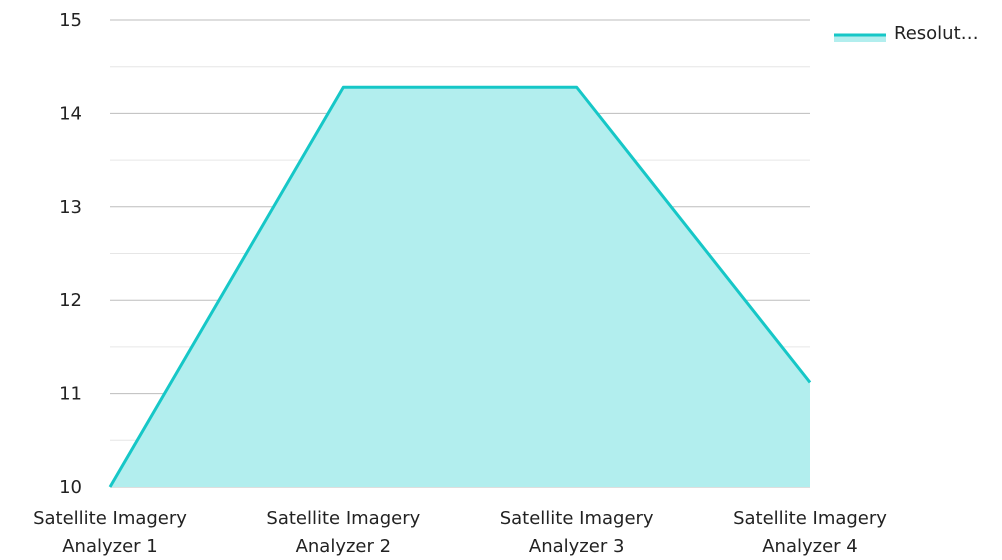 Image resolution: width=1002 pixels, height=560 pixels. What do you see at coordinates (577, 532) in the screenshot?
I see `x-tick-label: Satellite Imagery Analyzer 3` at bounding box center [577, 532].